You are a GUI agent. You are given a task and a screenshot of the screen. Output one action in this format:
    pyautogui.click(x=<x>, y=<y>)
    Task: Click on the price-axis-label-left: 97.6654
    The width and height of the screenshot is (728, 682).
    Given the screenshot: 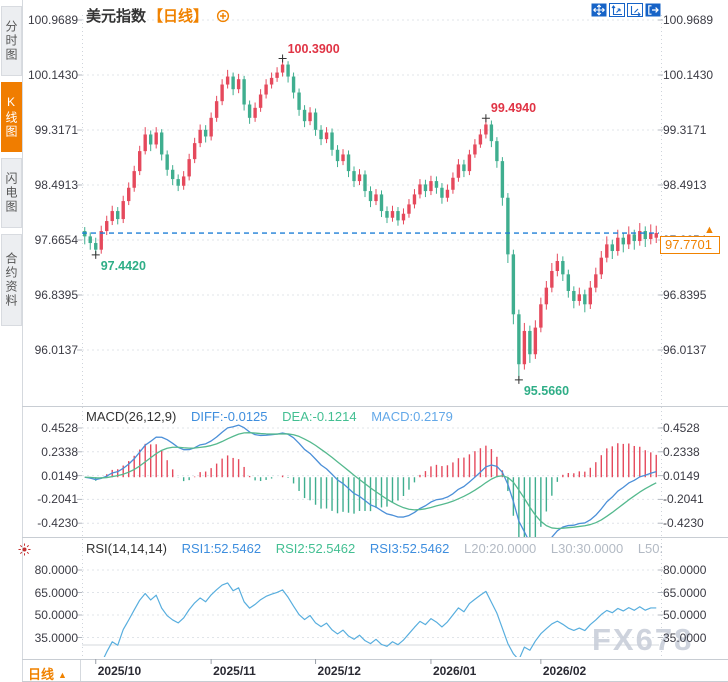 What is the action you would take?
    pyautogui.click(x=56, y=240)
    